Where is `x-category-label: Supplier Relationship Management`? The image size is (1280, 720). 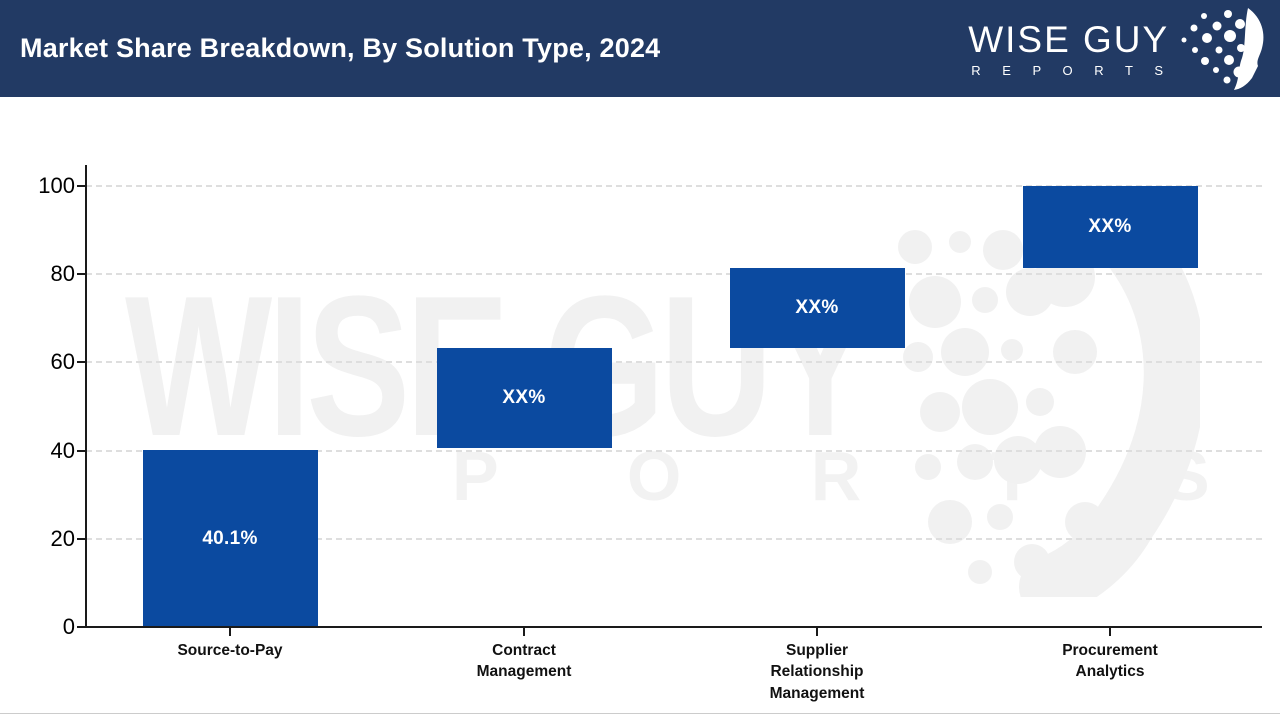
x-category-label: Supplier Relationship Management is located at coordinates (817, 672).